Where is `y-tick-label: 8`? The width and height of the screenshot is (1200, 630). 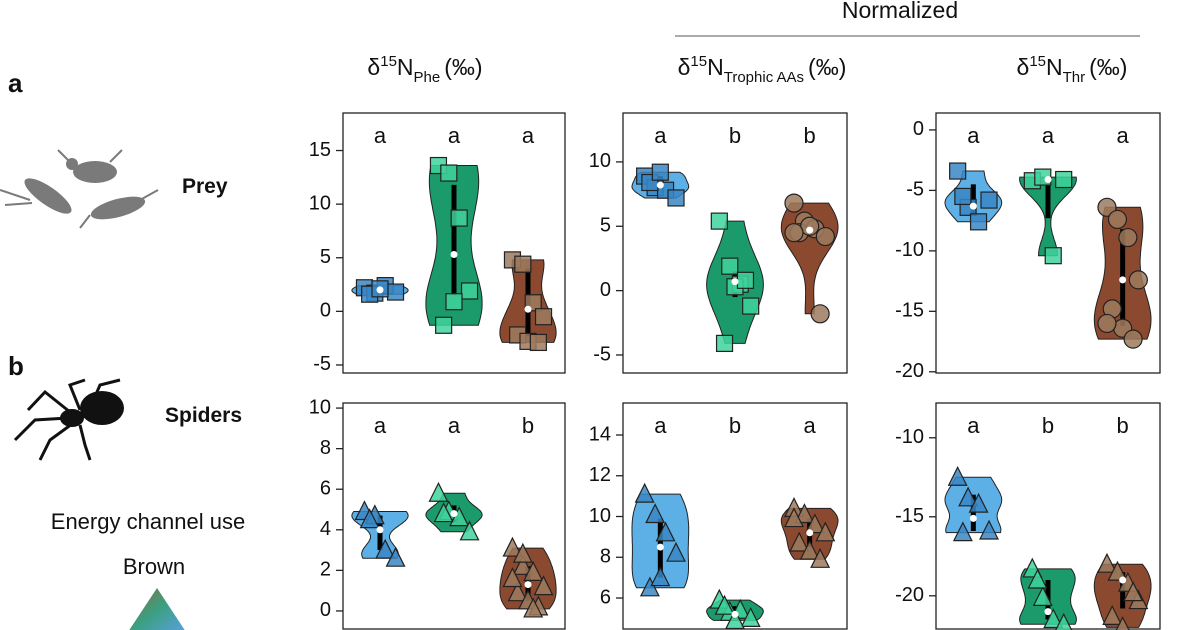 y-tick-label: 8 is located at coordinates (605, 557).